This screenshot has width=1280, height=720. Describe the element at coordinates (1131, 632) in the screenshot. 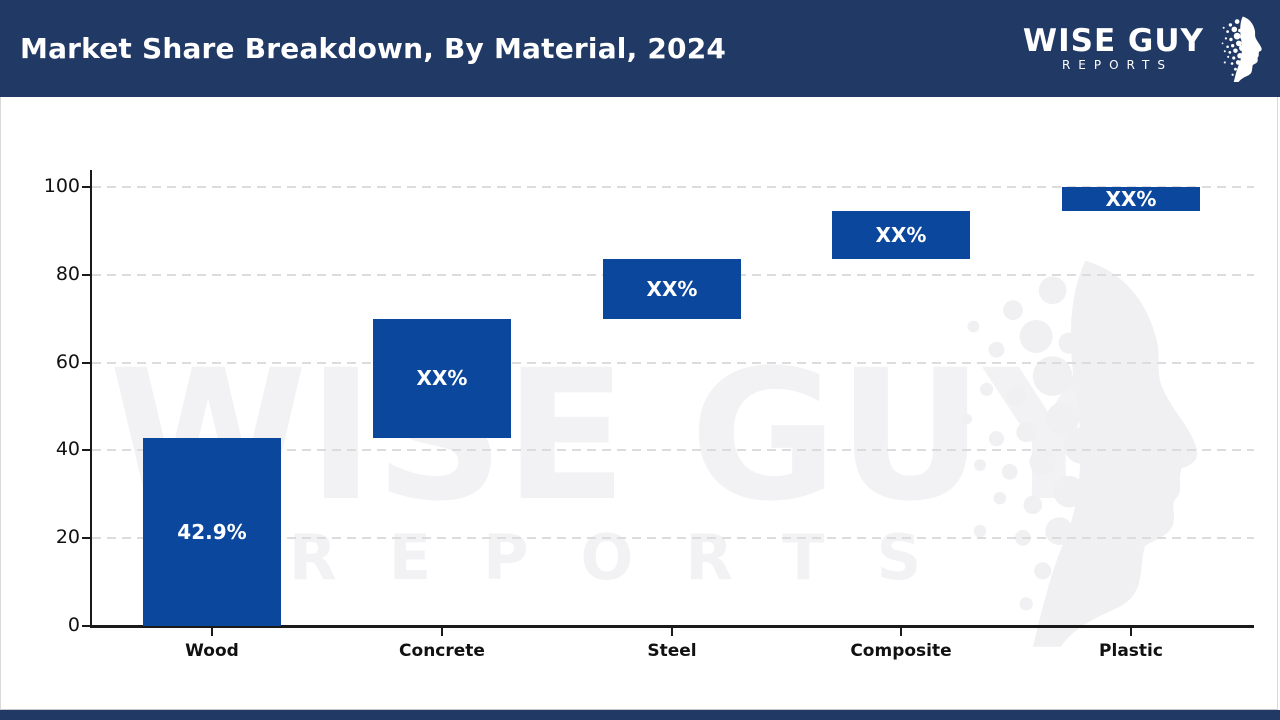

I see `x-tick-mark-plastic` at that location.